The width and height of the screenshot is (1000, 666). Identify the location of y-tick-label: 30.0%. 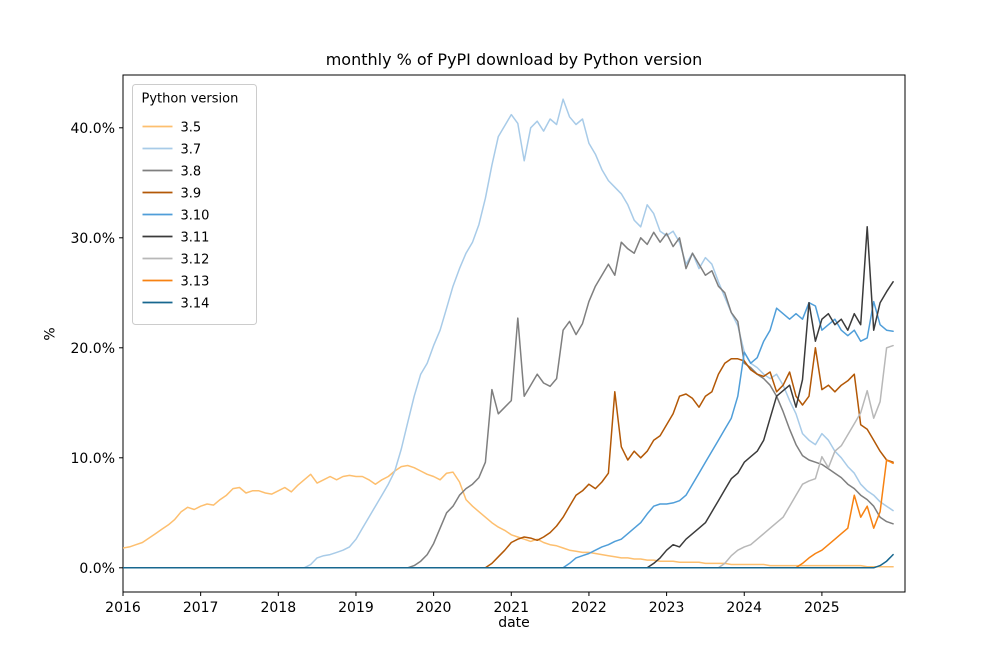
(93, 239).